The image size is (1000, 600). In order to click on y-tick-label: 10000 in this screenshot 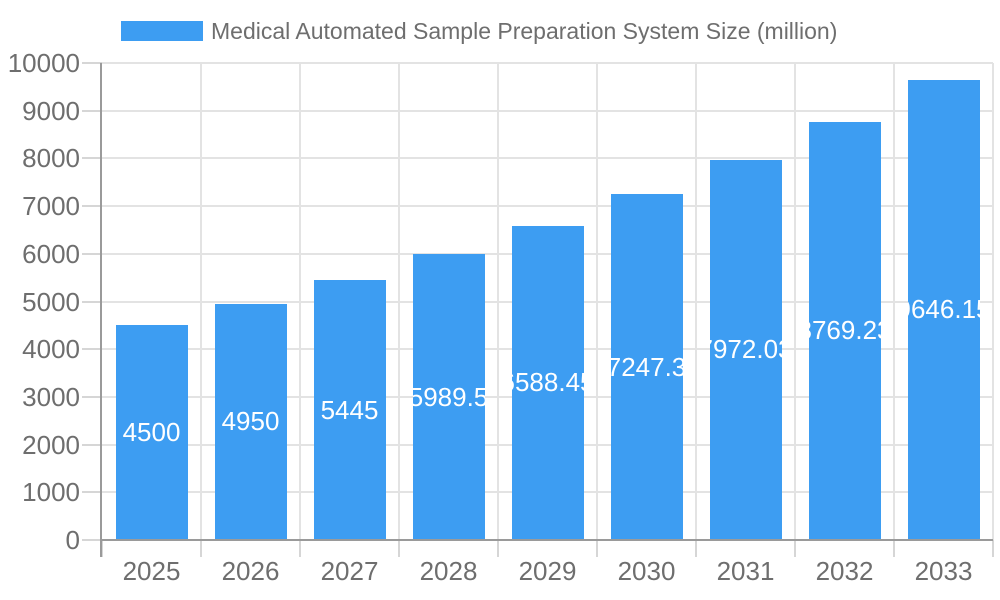, I will do `click(43, 63)`.